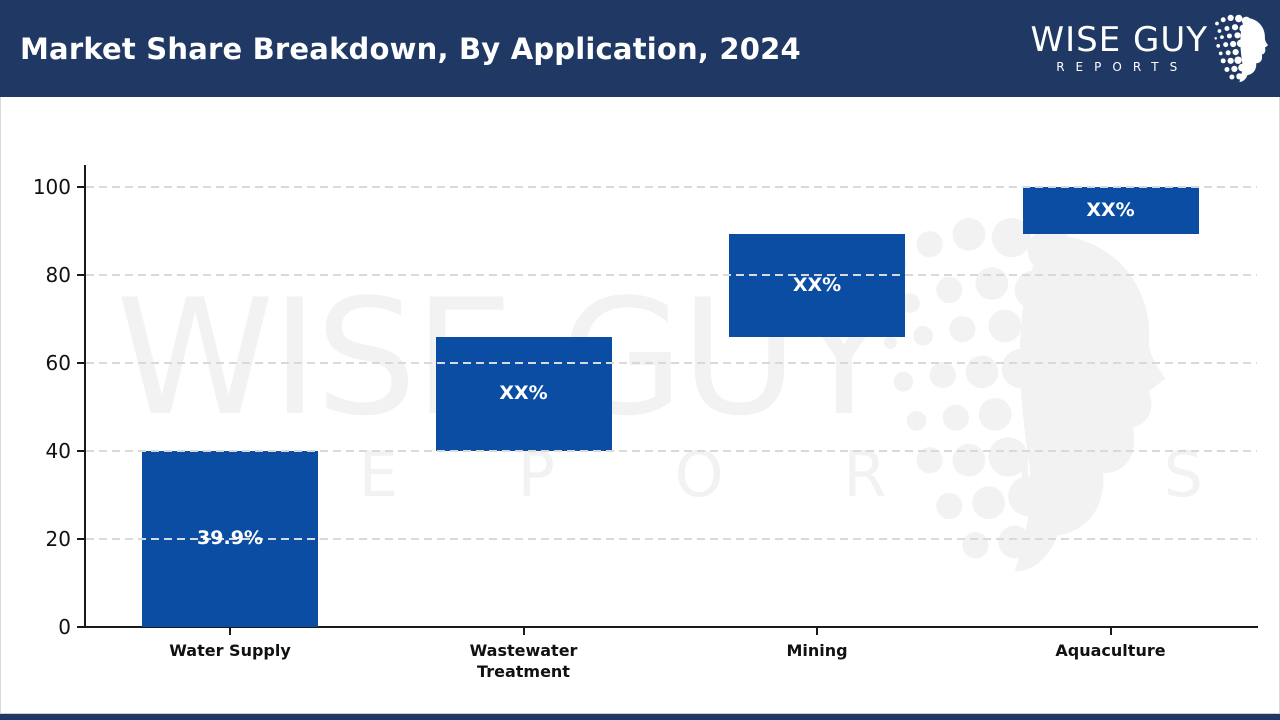 The width and height of the screenshot is (1280, 720). I want to click on x-axis-spine, so click(671, 627).